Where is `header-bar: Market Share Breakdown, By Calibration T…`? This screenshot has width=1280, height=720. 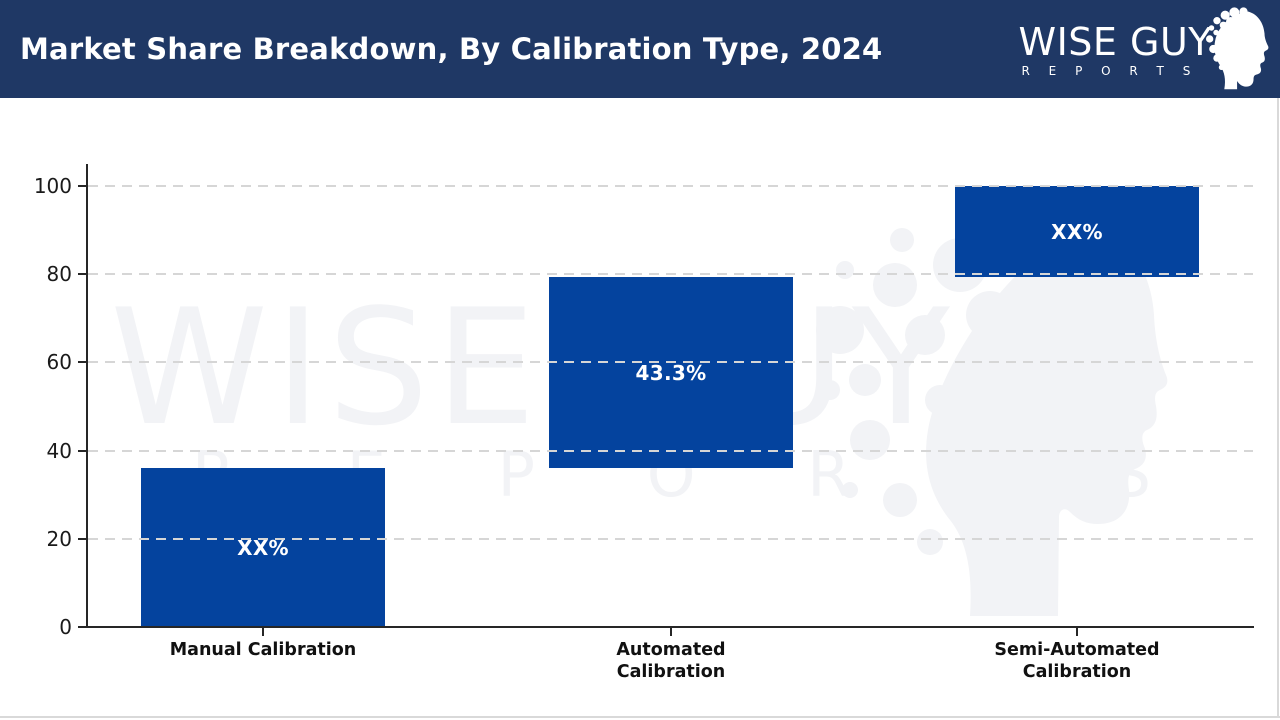
header-bar: Market Share Breakdown, By Calibration T… is located at coordinates (640, 49).